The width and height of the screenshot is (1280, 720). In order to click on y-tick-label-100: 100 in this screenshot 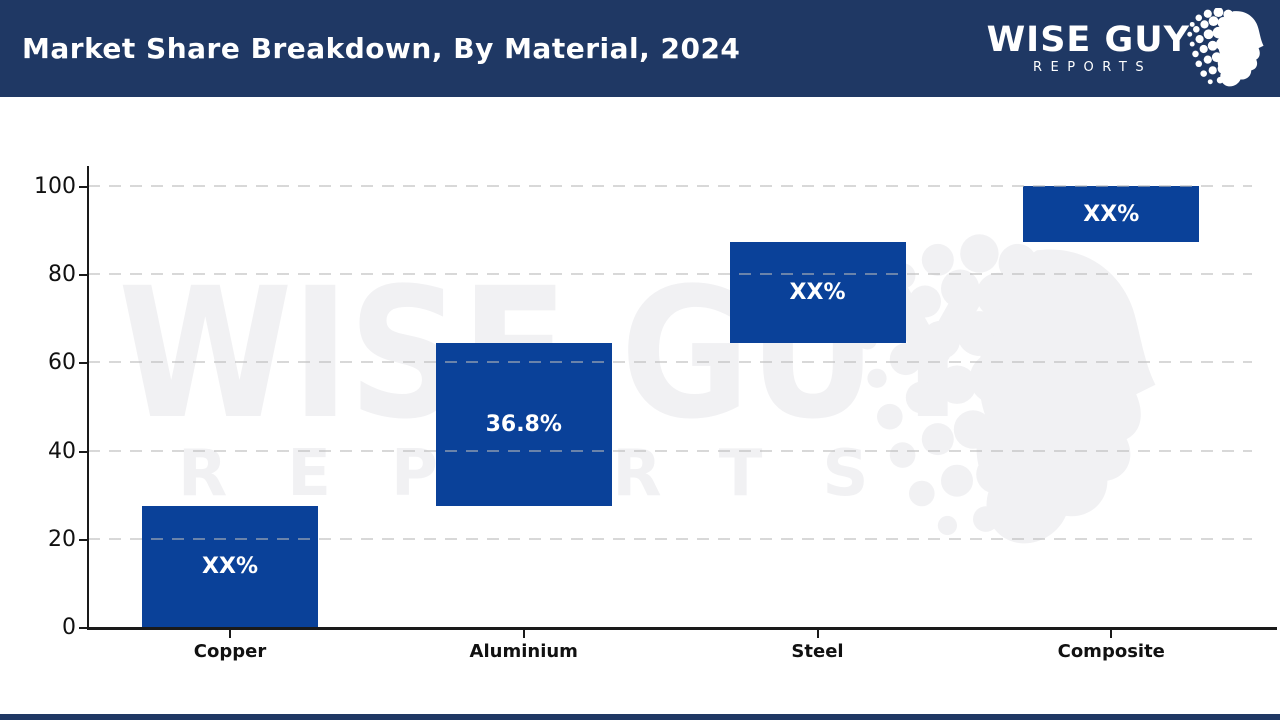, I will do `click(55, 186)`.